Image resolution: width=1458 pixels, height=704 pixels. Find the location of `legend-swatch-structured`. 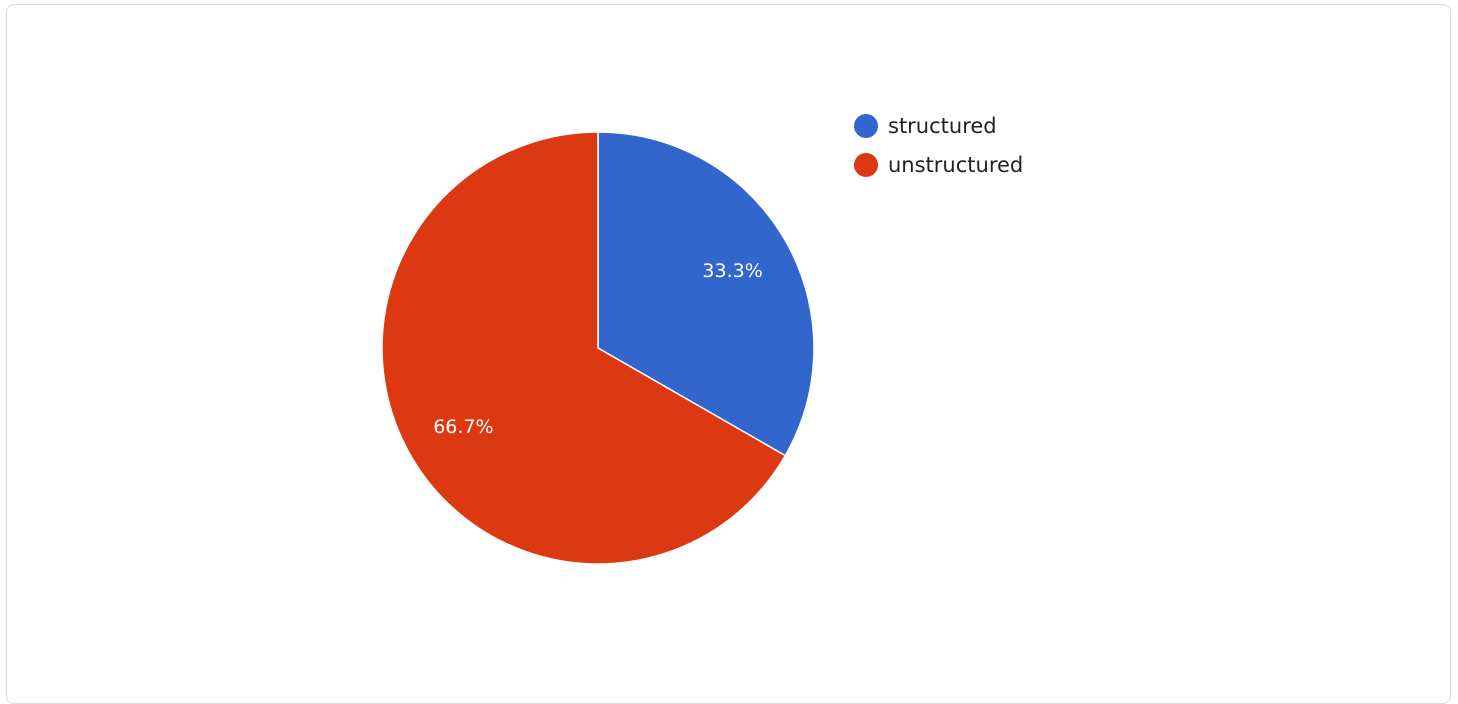

legend-swatch-structured is located at coordinates (866, 126).